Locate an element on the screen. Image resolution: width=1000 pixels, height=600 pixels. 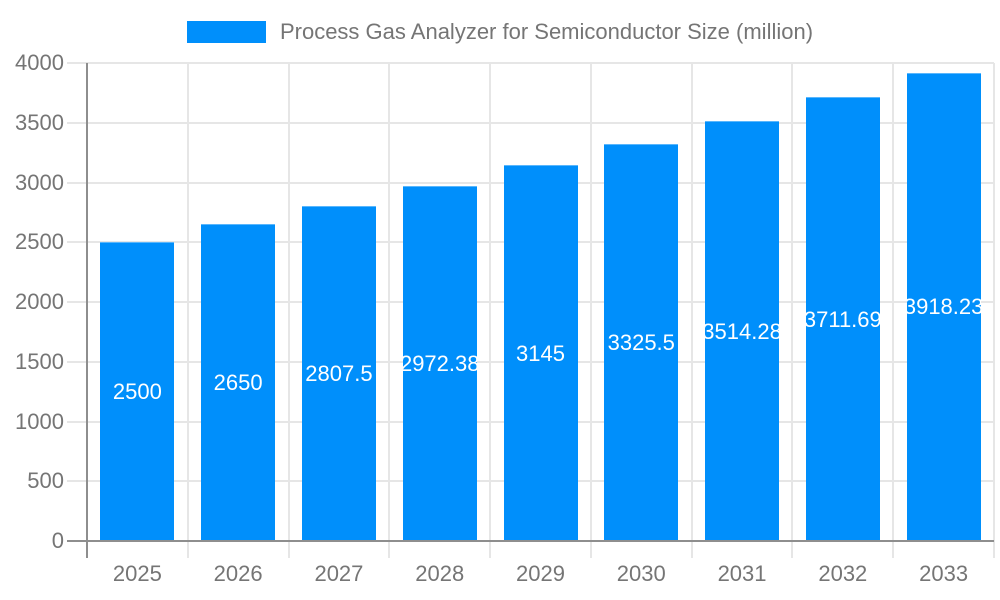
bar-value-label: 2972.38 is located at coordinates (439, 363).